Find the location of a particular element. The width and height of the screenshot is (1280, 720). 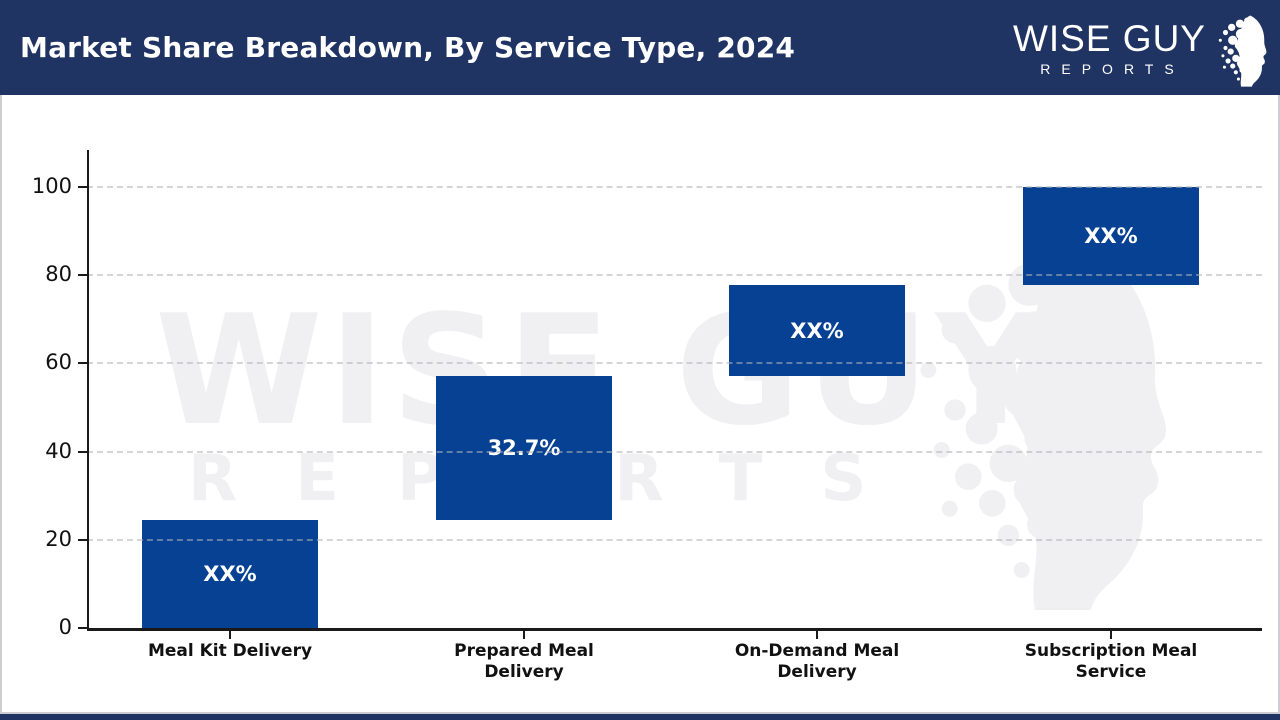

brand-head-icon is located at coordinates (1241, 48).